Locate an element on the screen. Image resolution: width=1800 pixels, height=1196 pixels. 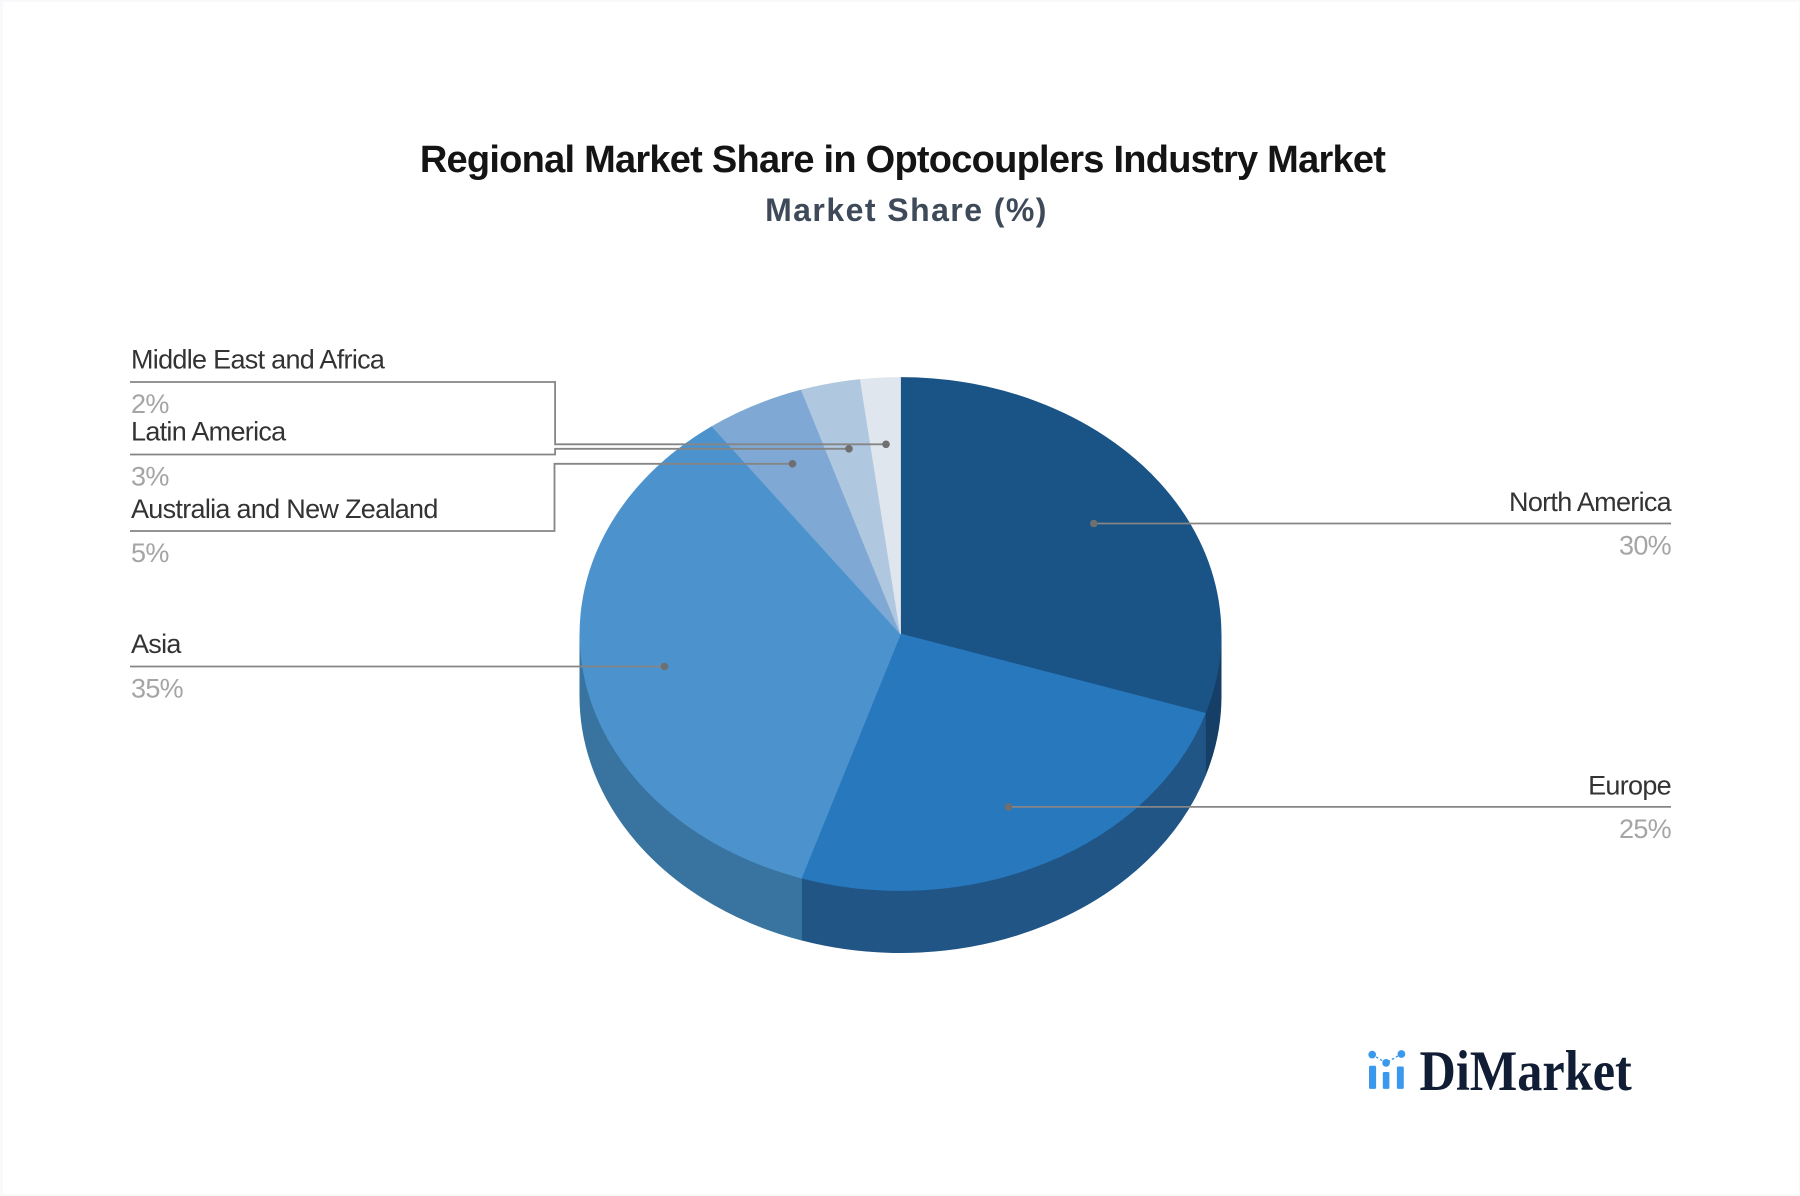
svg-text: DiMarket is located at coordinates (1525, 1071).